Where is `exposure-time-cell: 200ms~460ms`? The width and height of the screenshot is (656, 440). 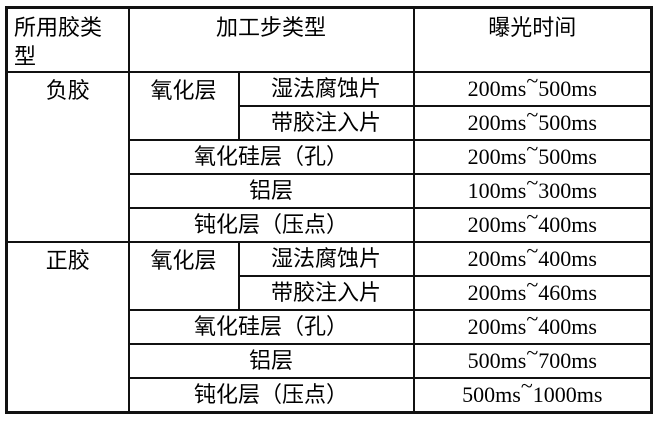 exposure-time-cell: 200ms~460ms is located at coordinates (532, 293).